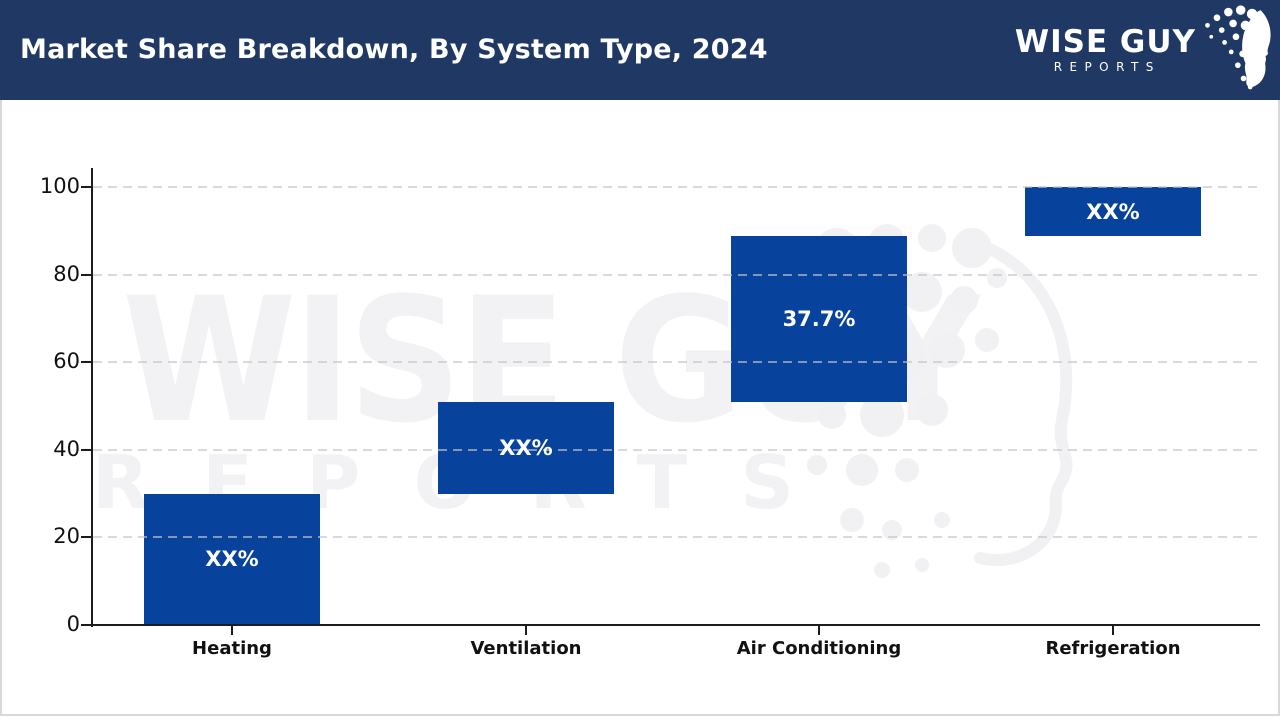  I want to click on brand-head-dots-icon, so click(1238, 47).